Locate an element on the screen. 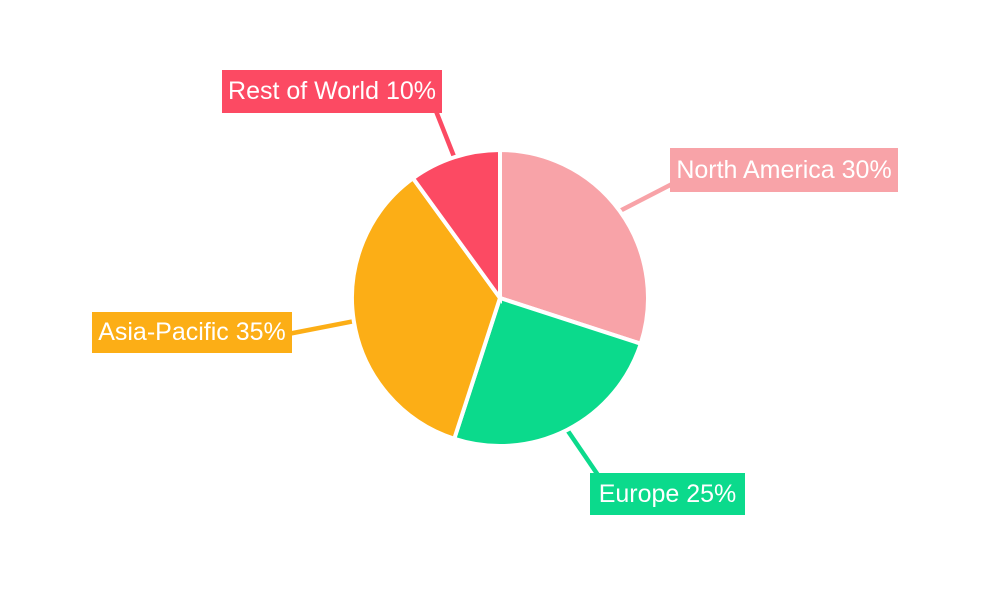 This screenshot has height=600, width=1000. pie-slice-asia-pacific is located at coordinates (426, 308).